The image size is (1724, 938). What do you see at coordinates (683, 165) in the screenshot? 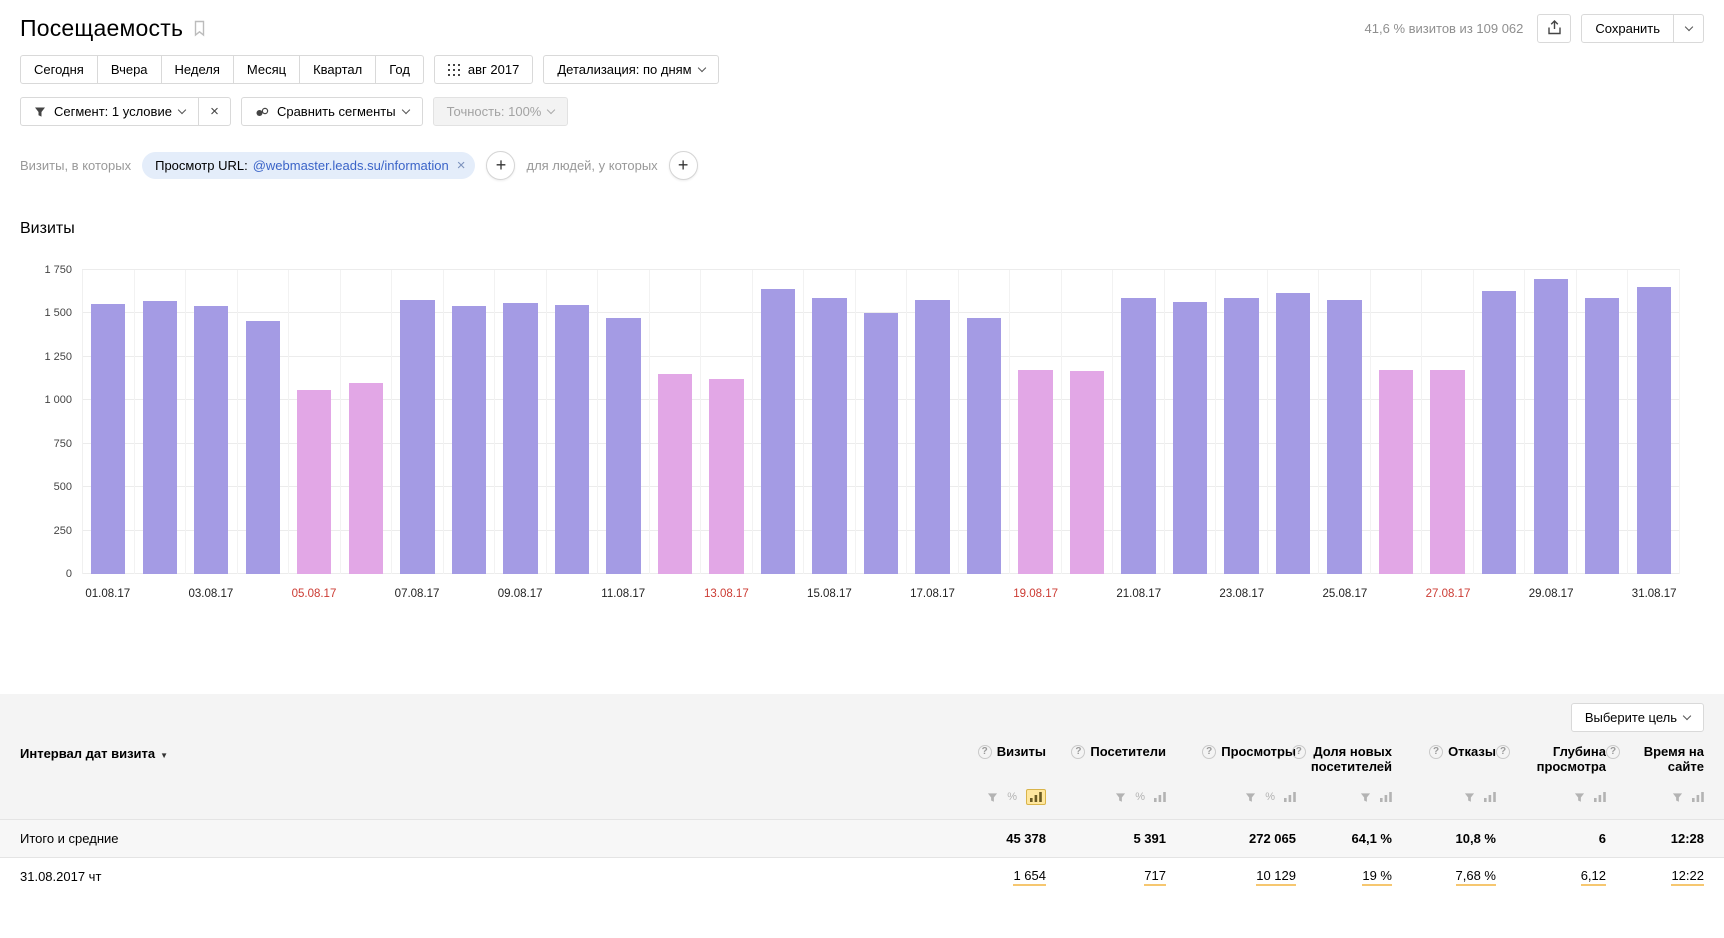
I see `add-people-condition-button: +` at bounding box center [683, 165].